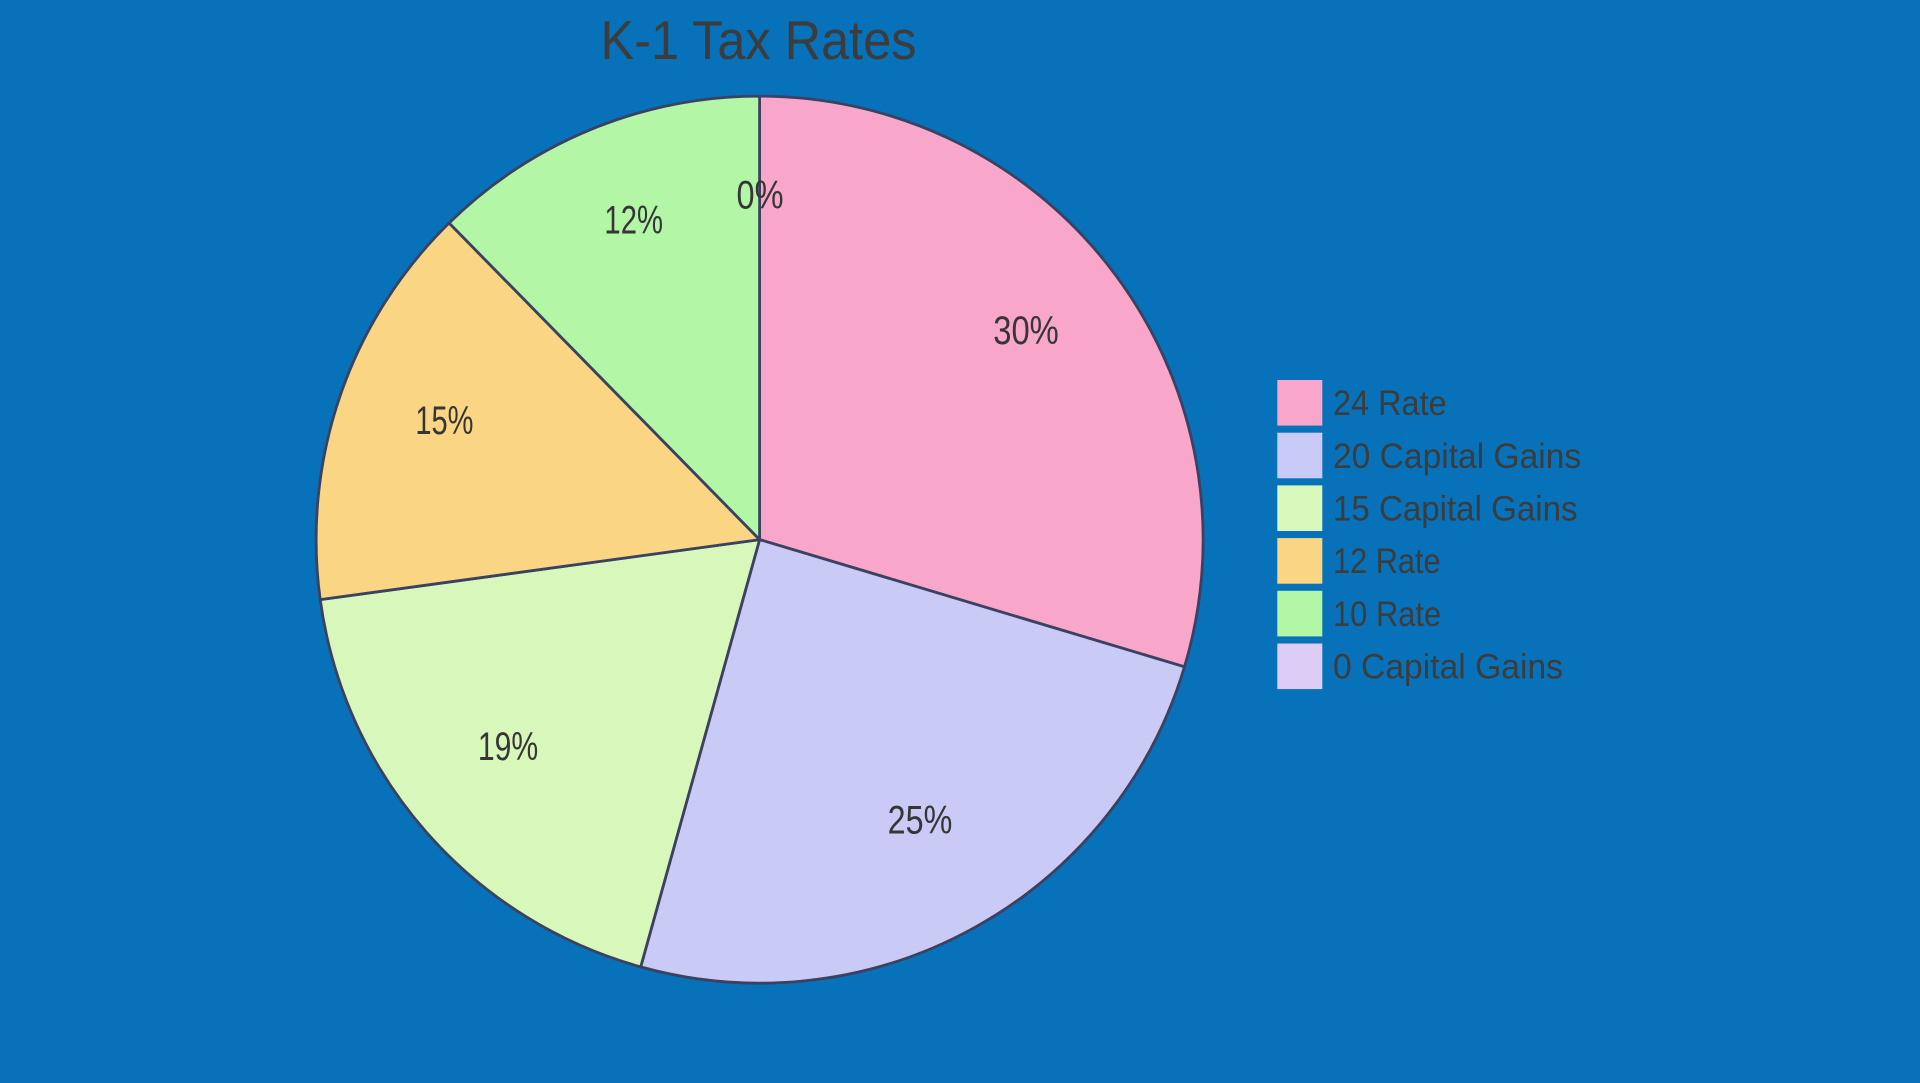 This screenshot has width=1920, height=1083. I want to click on svg-text: 19%, so click(508, 747).